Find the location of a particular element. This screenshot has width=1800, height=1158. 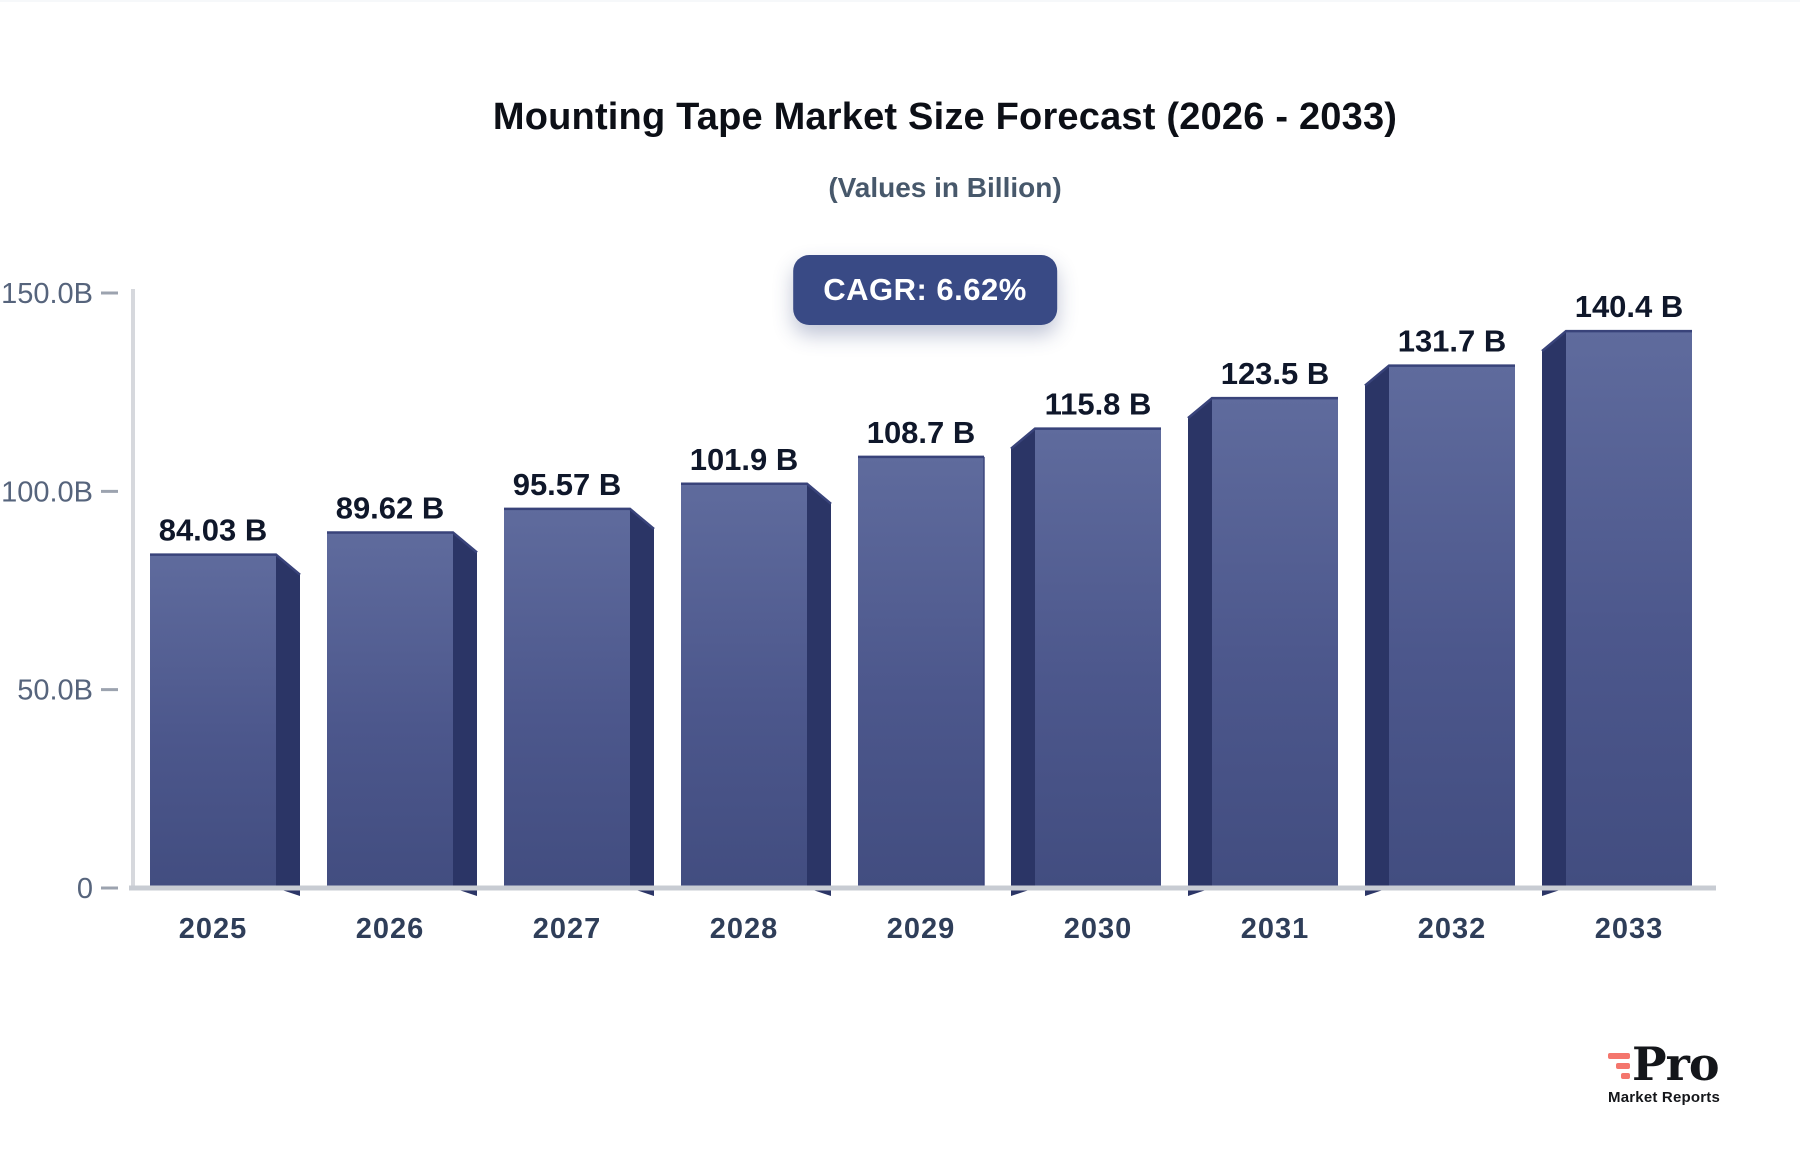

y-tick-label: 150.0B is located at coordinates (47, 294).